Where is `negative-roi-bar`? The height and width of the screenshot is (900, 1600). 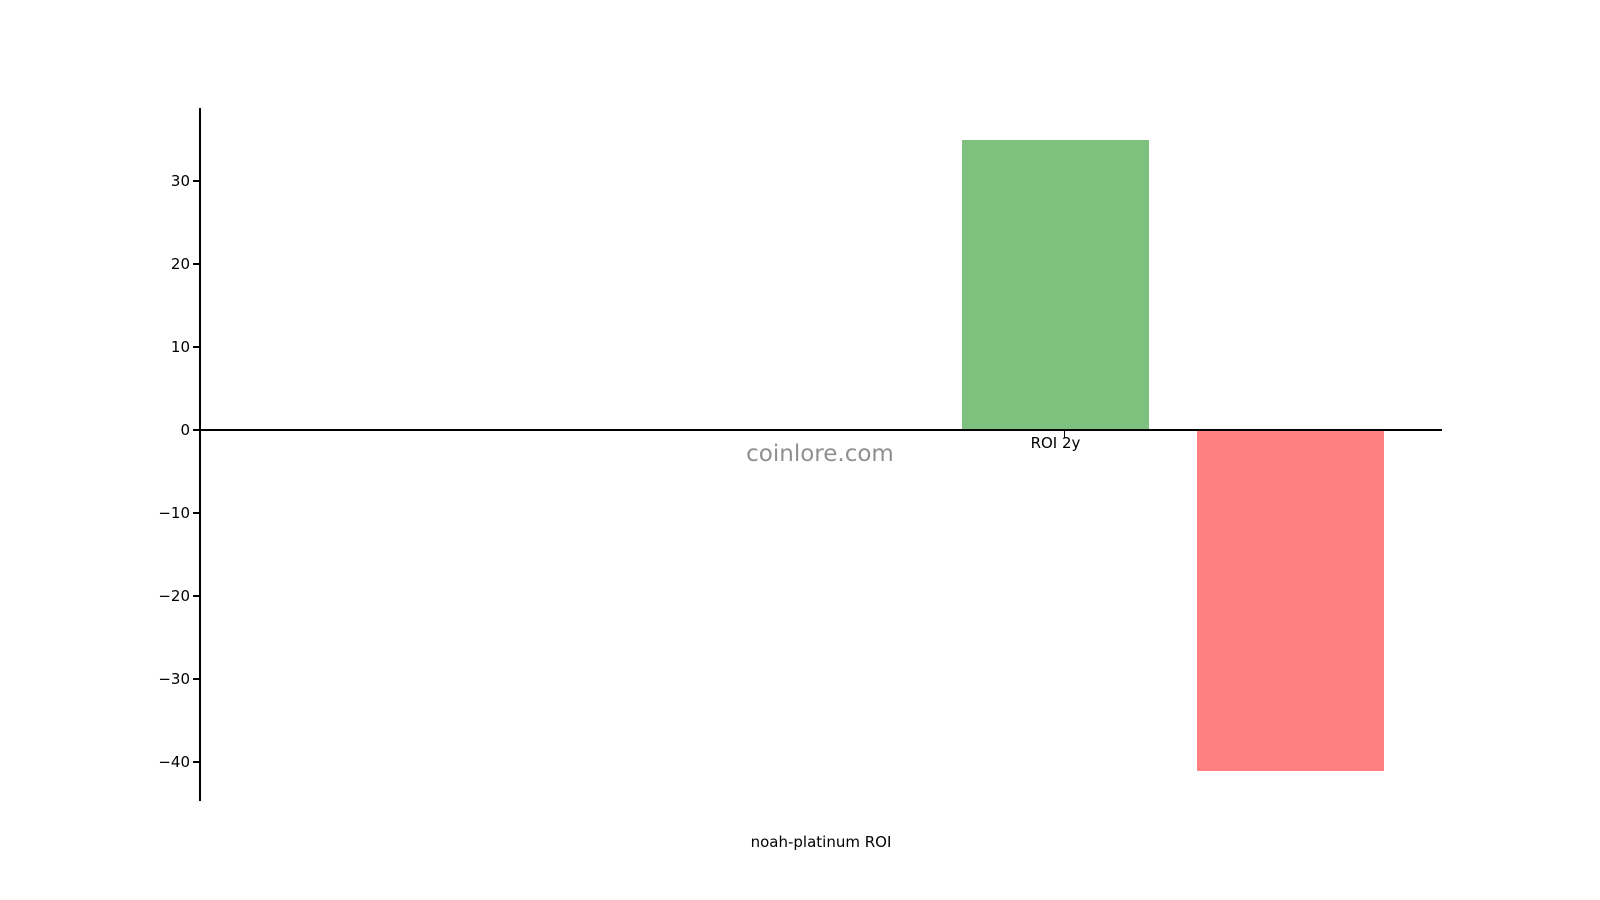 negative-roi-bar is located at coordinates (1290, 600).